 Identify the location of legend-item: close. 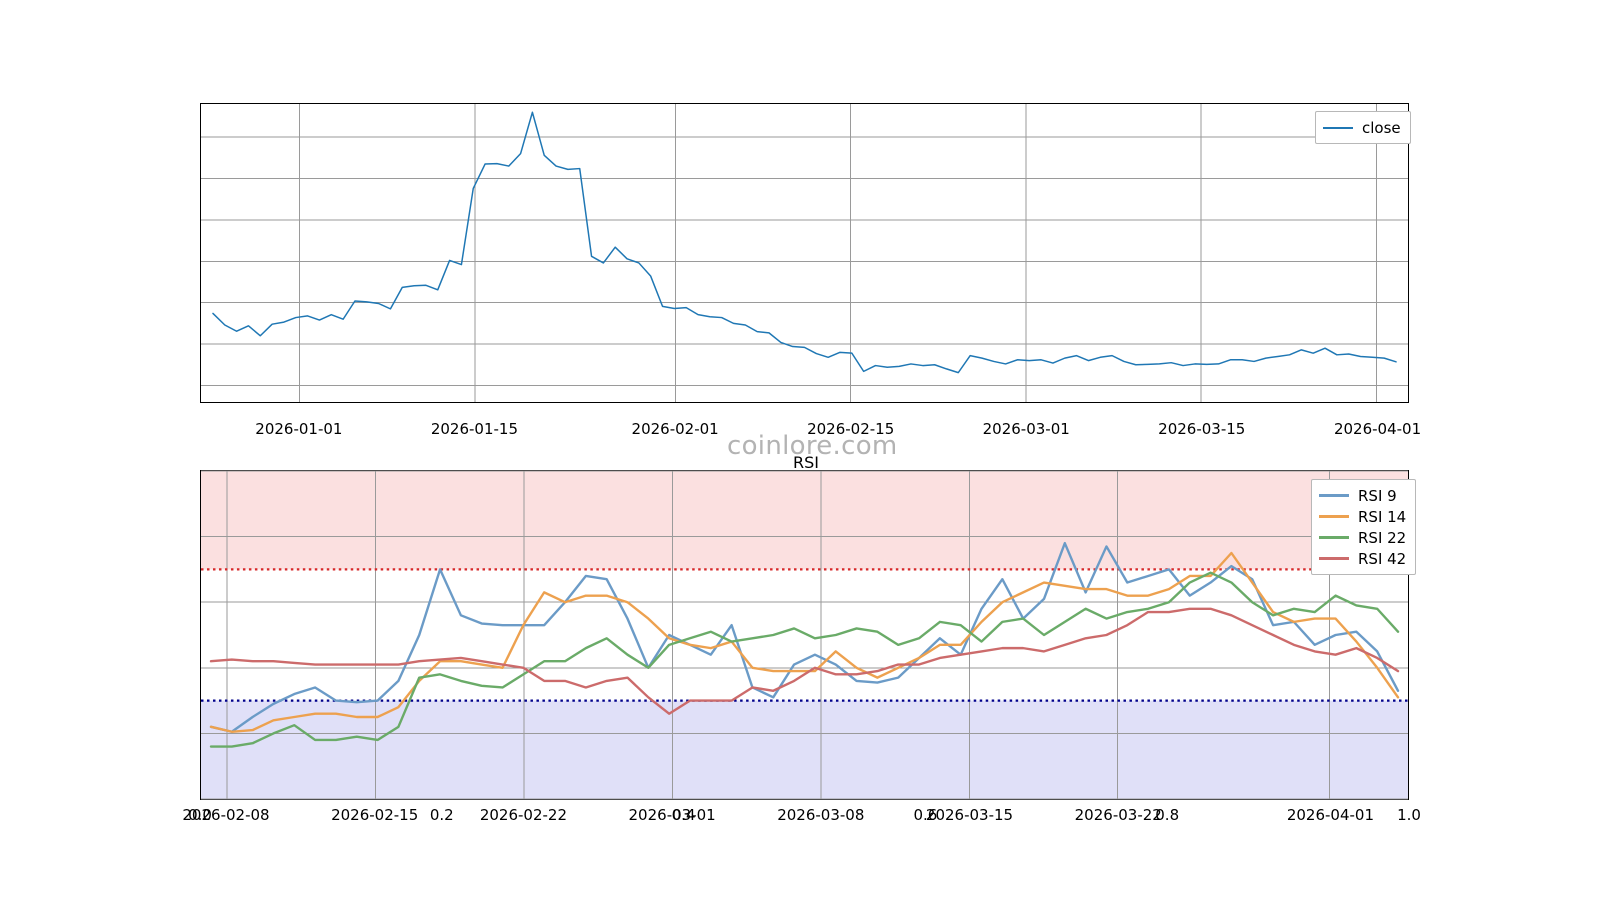
(1362, 127).